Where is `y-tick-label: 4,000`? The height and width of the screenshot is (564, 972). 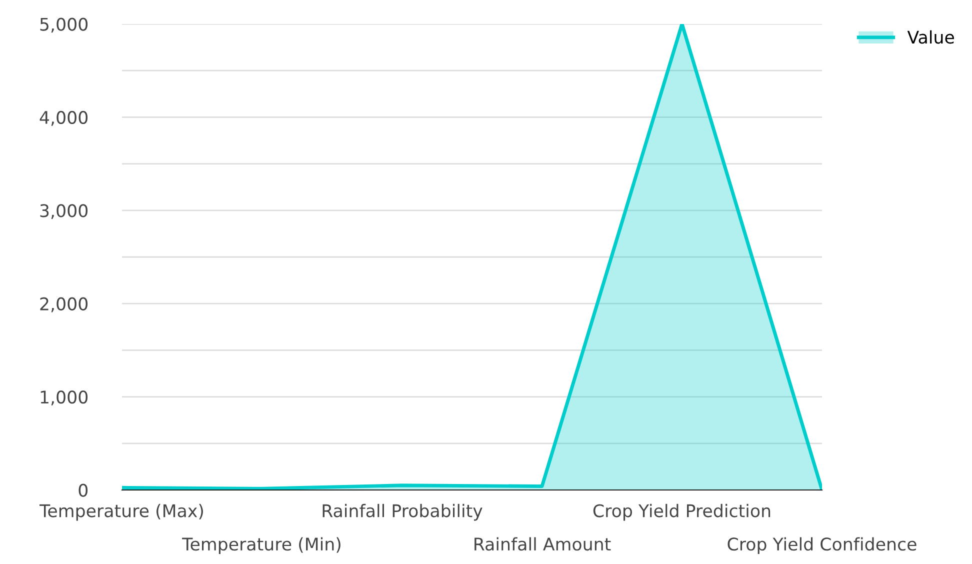
y-tick-label: 4,000 is located at coordinates (64, 118).